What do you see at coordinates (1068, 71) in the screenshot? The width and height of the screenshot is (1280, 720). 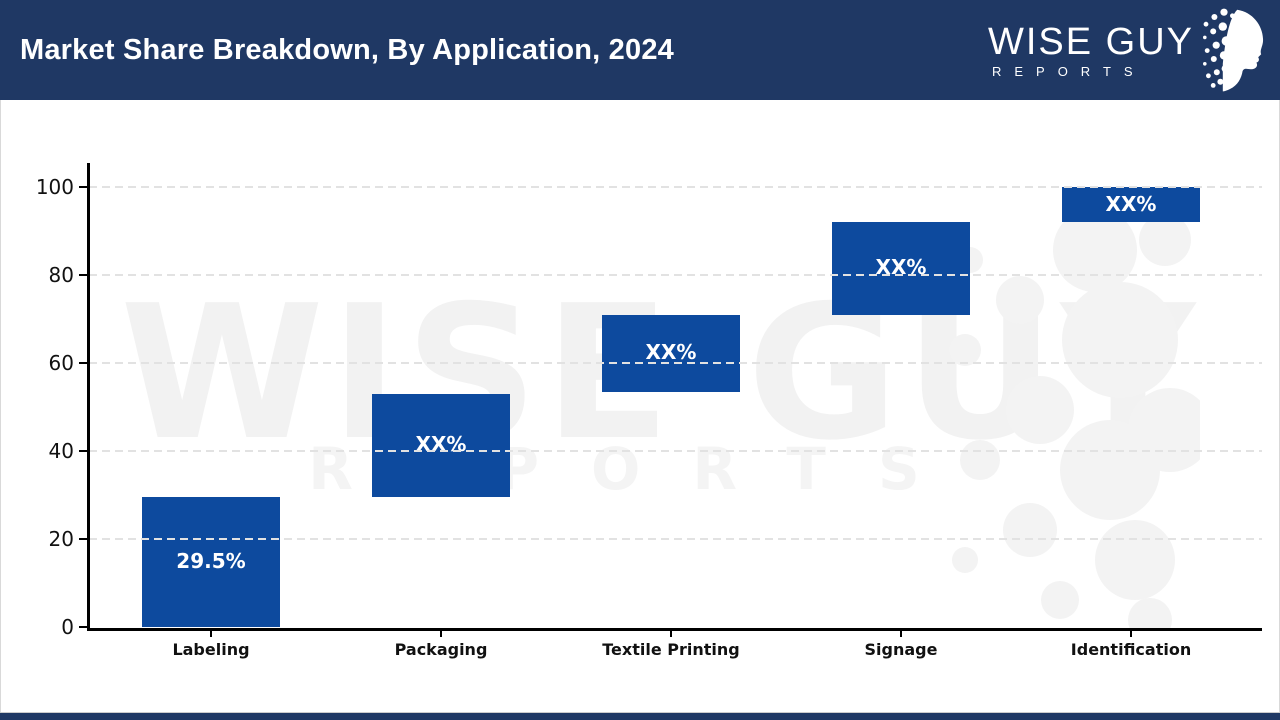 I see `logo-subtitle: REPORTS` at bounding box center [1068, 71].